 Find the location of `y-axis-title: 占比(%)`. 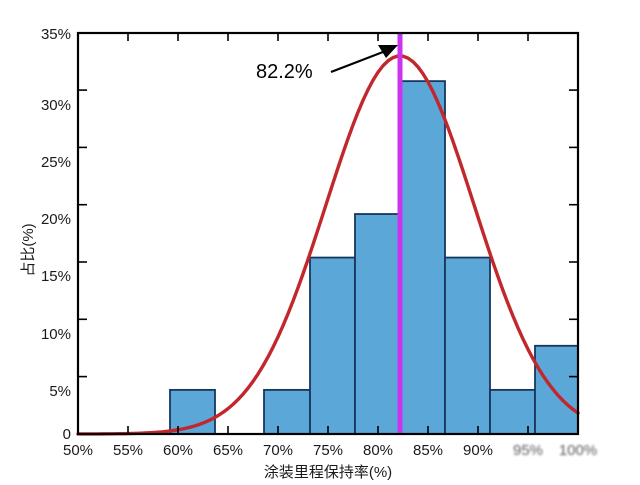

y-axis-title: 占比(%) is located at coordinates (28, 249).